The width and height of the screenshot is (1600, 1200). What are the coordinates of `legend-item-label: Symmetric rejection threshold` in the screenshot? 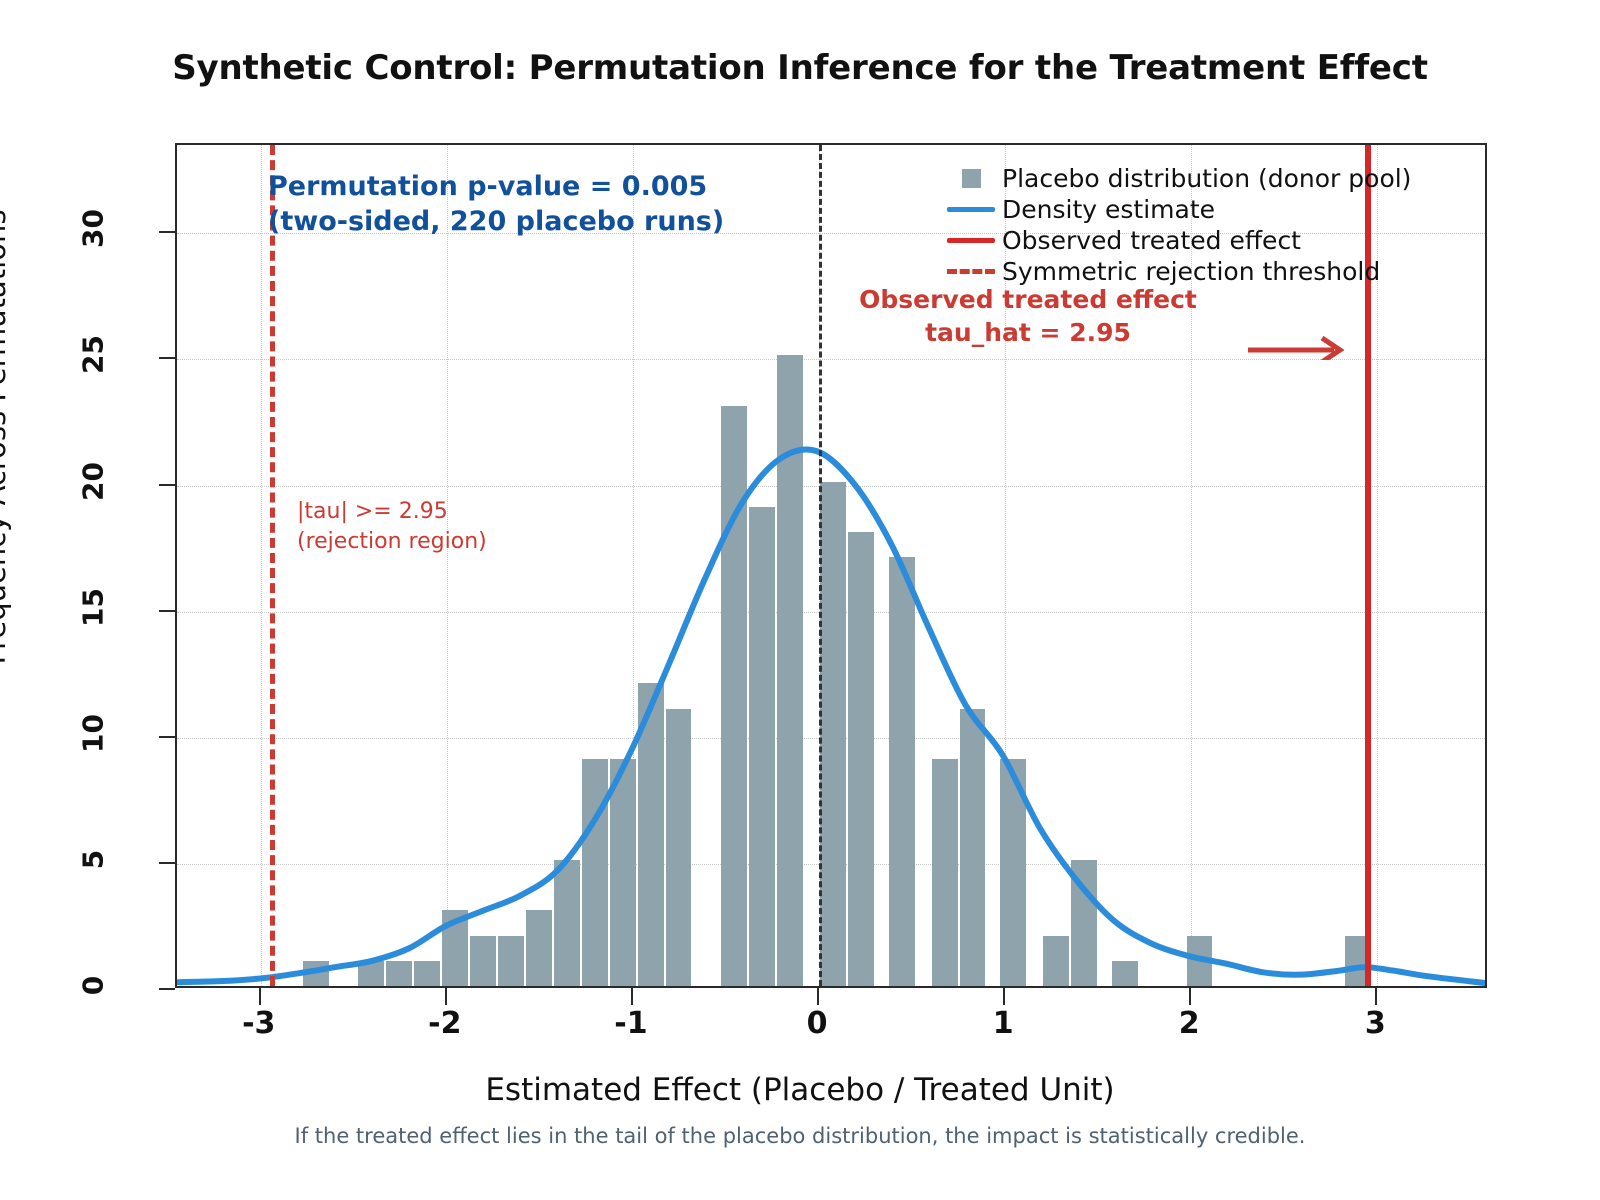 It's located at (1191, 271).